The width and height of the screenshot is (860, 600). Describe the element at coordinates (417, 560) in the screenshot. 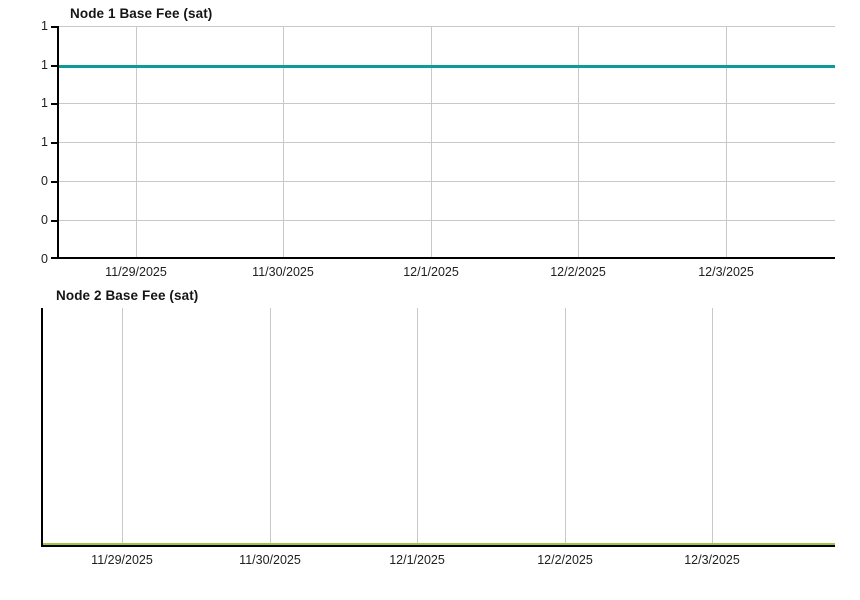

I see `chart-2-xtick-label: 12/1/2025` at that location.